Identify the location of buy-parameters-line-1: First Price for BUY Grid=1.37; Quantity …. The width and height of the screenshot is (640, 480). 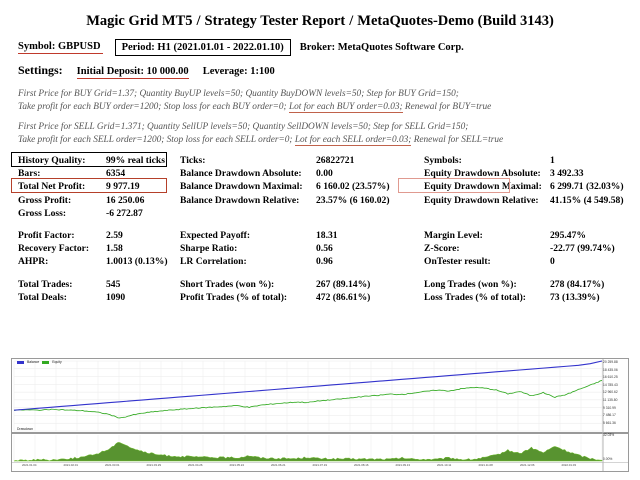
(238, 94).